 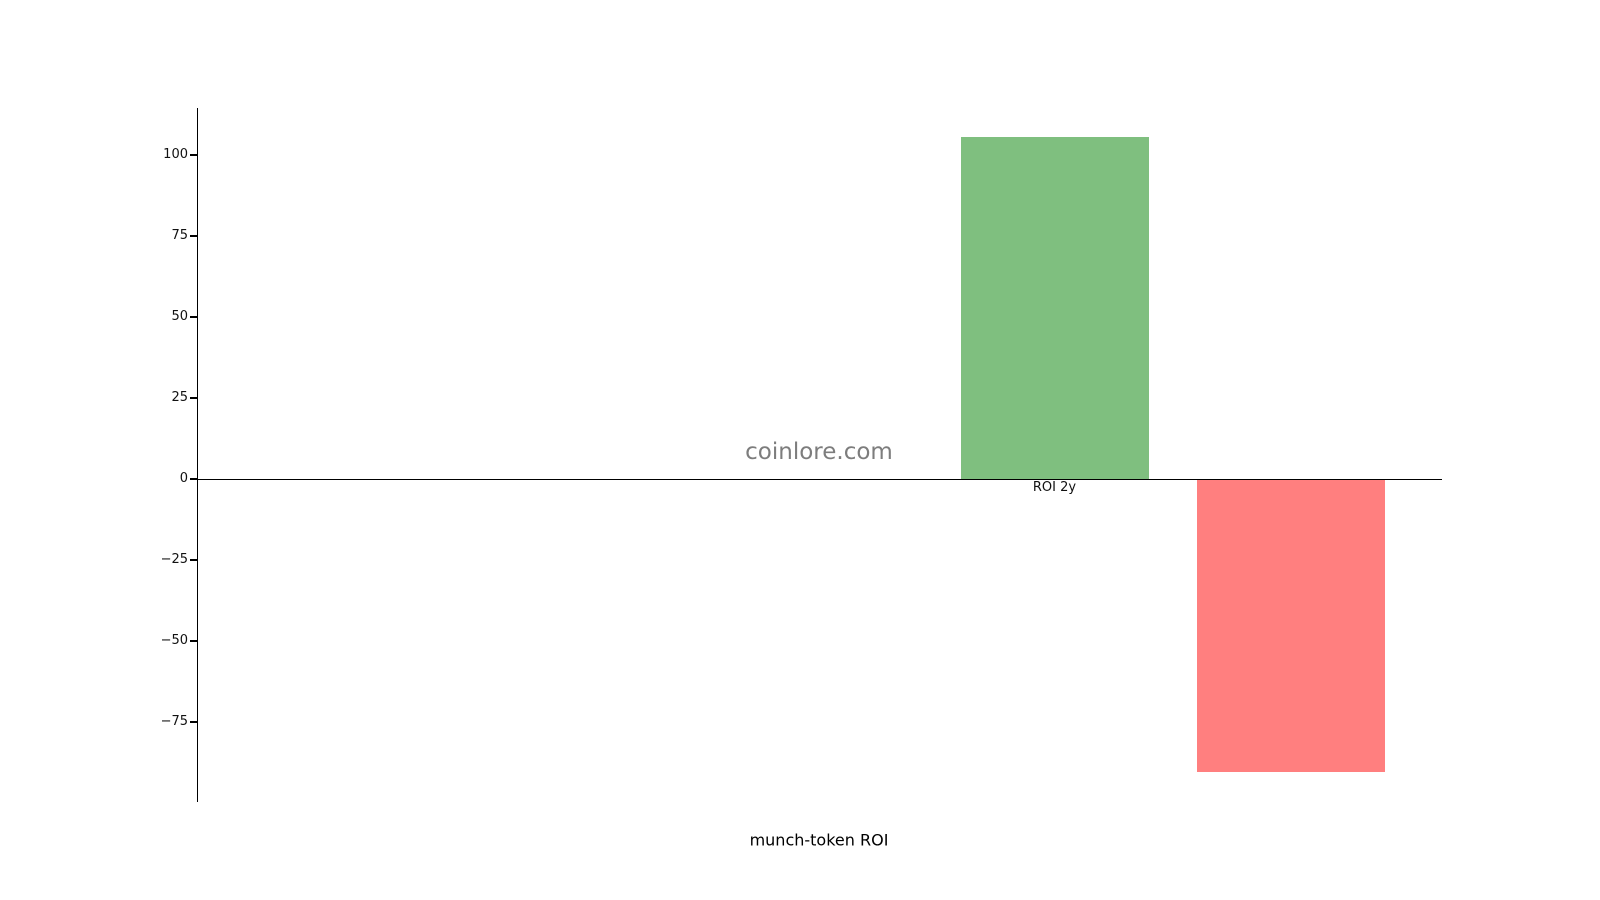 What do you see at coordinates (174, 559) in the screenshot?
I see `y-tick-label: −25` at bounding box center [174, 559].